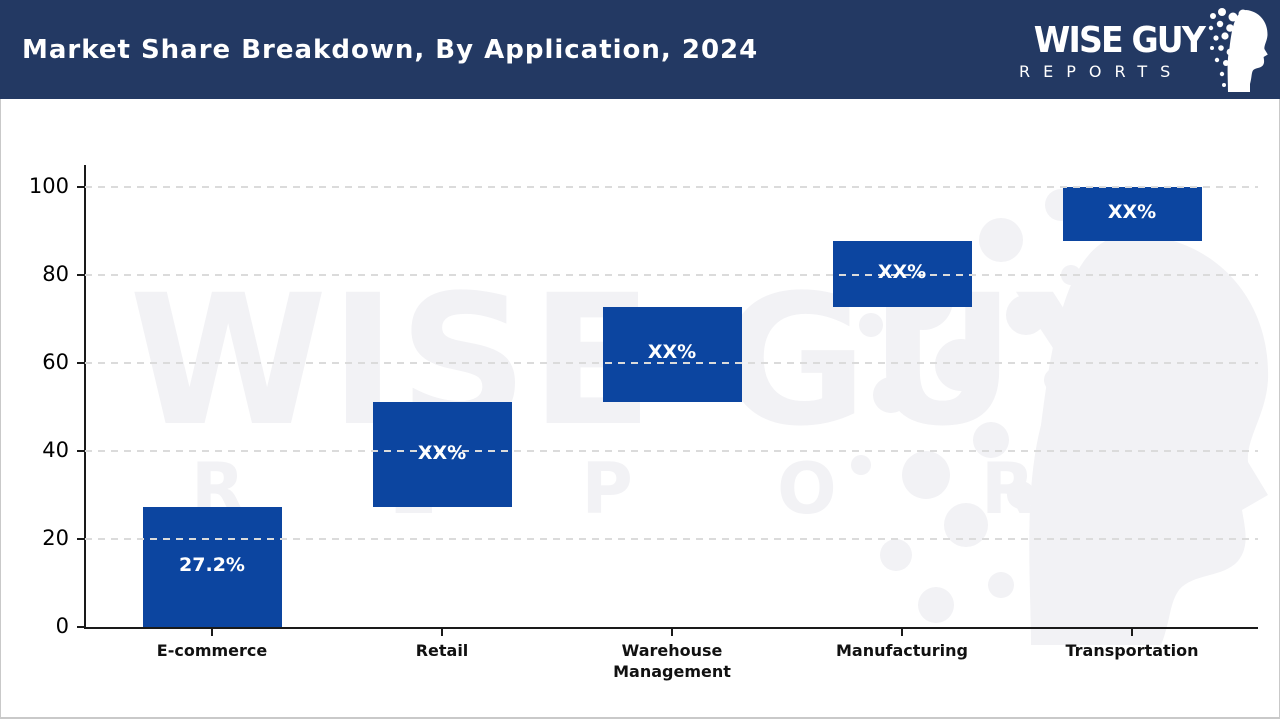 This screenshot has height=720, width=1280. I want to click on logo-wordmark: WISE GUY, so click(1119, 40).